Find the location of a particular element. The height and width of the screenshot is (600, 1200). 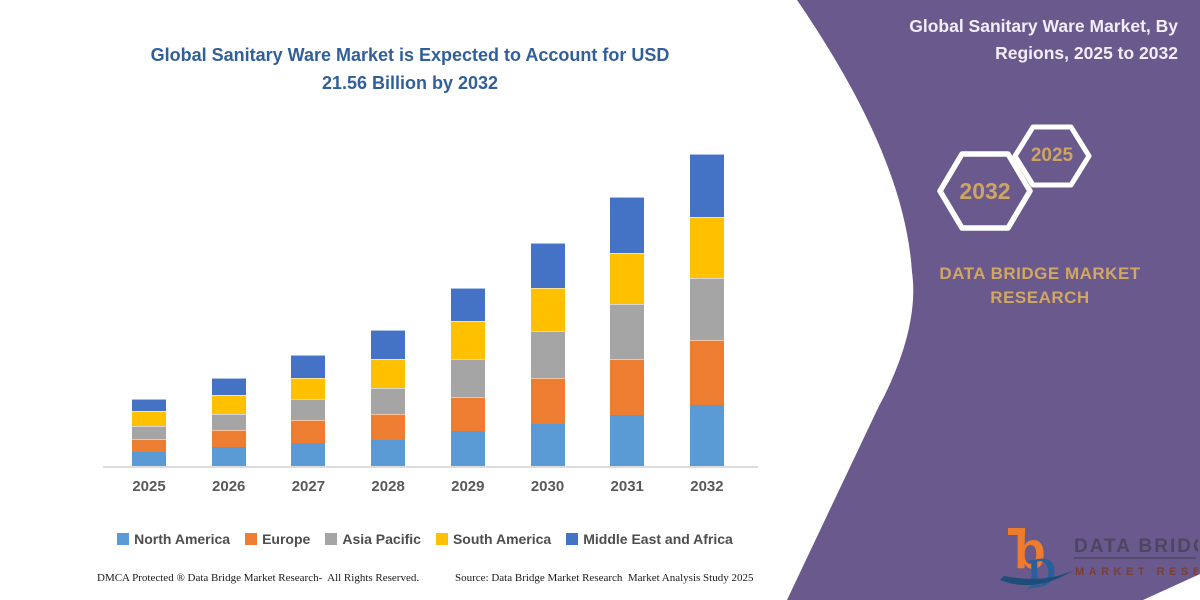

x-axis-label-2032: 2032 is located at coordinates (707, 486).